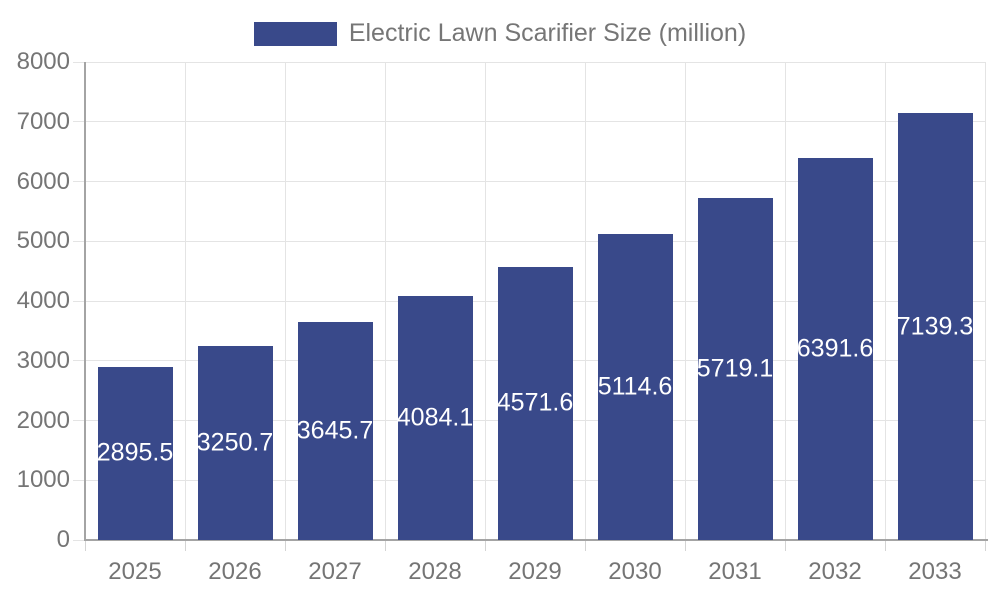 The image size is (1000, 600). Describe the element at coordinates (547, 33) in the screenshot. I see `legend-label: Electric Lawn Scarifier Size (million)` at that location.